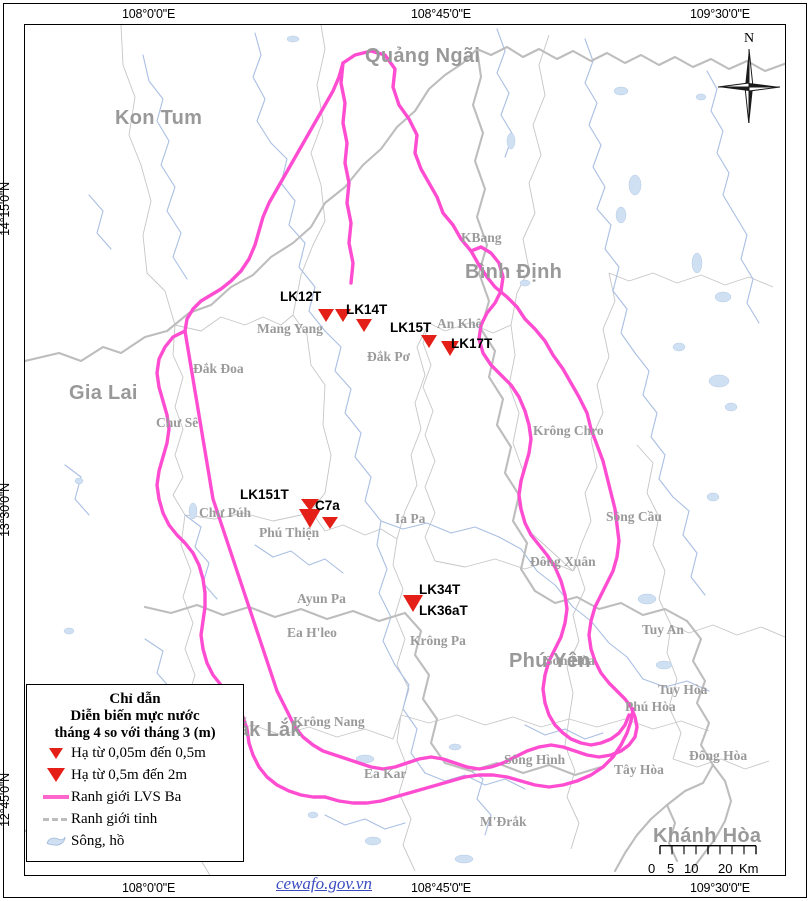 This screenshot has width=810, height=901. What do you see at coordinates (441, 14) in the screenshot?
I see `graticule-top-2: 108°45'0"E` at bounding box center [441, 14].